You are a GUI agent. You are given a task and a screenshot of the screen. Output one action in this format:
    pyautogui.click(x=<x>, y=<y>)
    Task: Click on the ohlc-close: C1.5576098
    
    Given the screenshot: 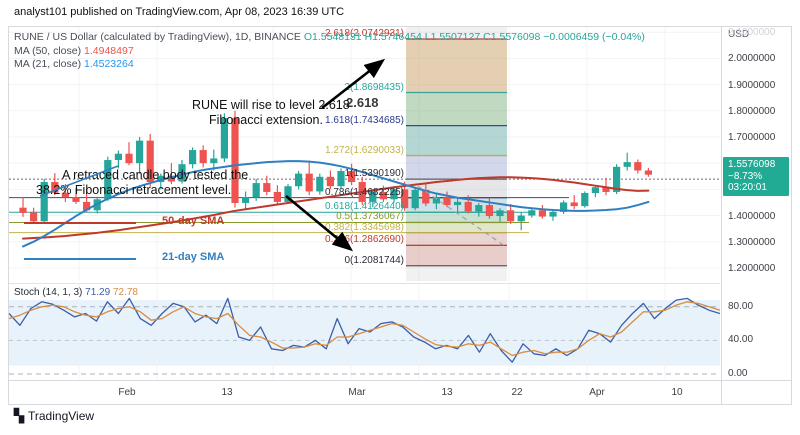 What is the action you would take?
    pyautogui.click(x=512, y=37)
    